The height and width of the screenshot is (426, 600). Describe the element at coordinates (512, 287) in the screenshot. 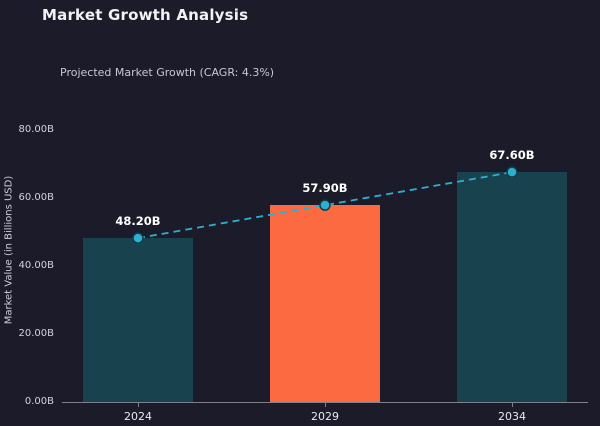

I see `bar-2034` at that location.